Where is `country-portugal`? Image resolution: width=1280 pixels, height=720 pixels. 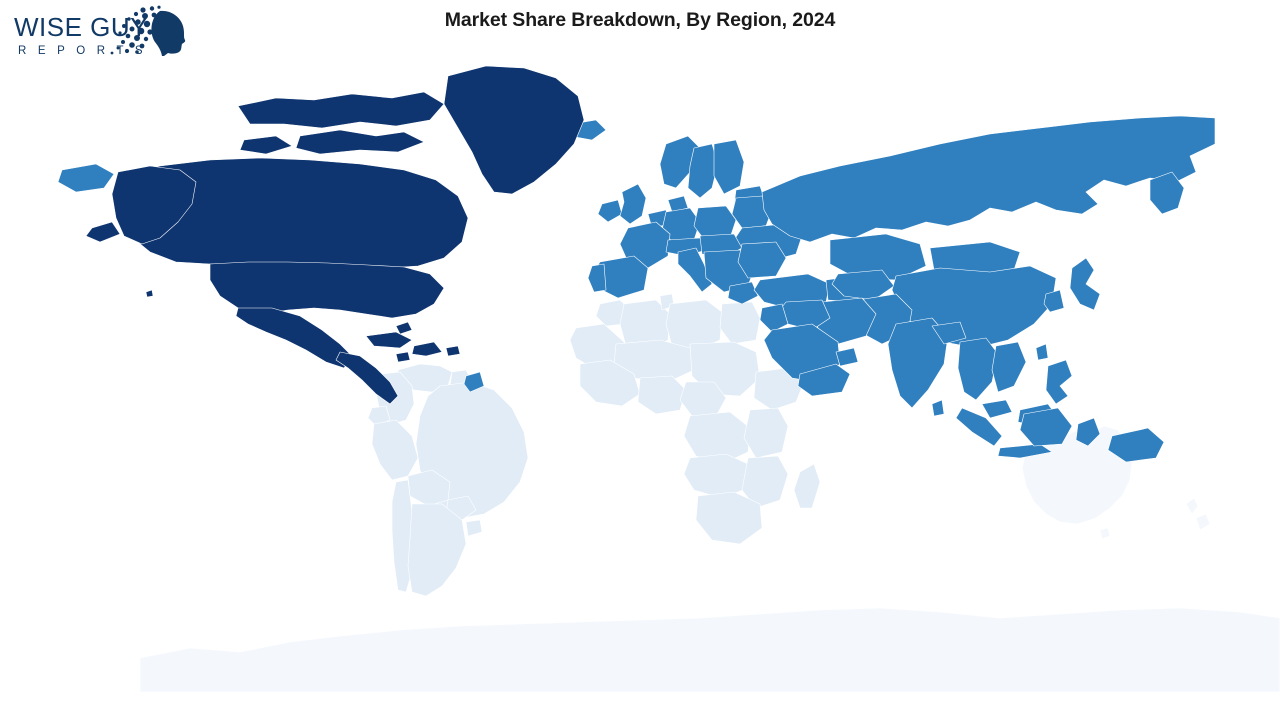 country-portugal is located at coordinates (597, 278).